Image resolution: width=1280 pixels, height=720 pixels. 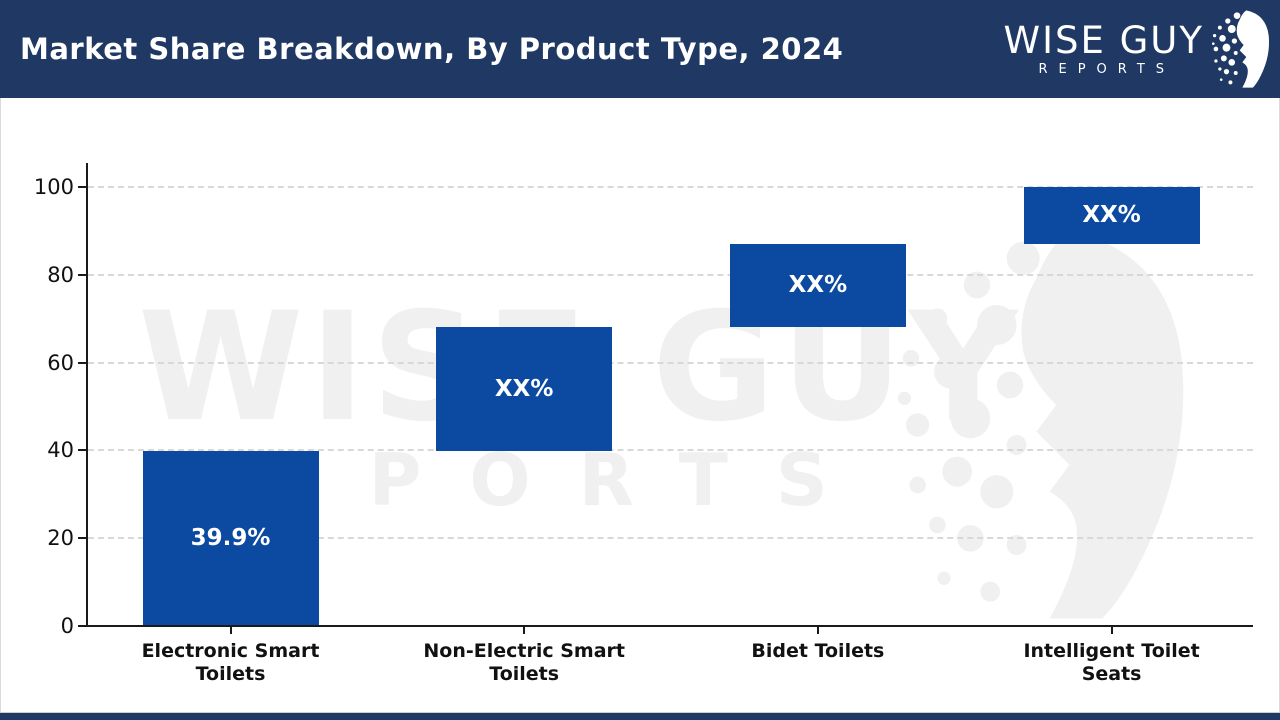 I want to click on y-axis-line, so click(x=87, y=395).